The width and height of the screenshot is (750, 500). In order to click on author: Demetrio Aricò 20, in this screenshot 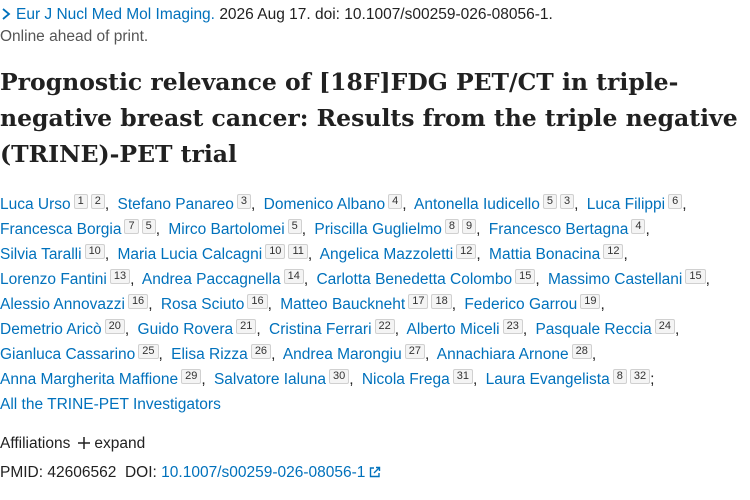, I will do `click(66, 328)`.